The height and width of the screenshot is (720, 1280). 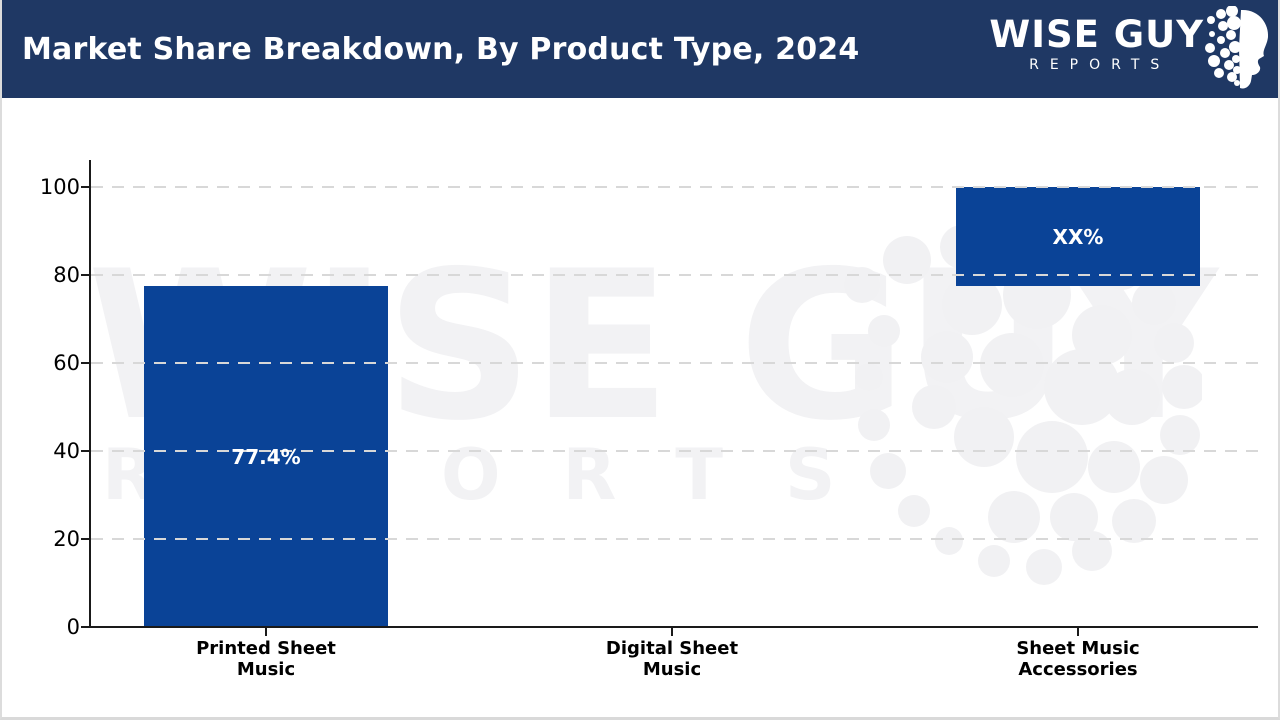 I want to click on brand-subname: REPORTS, so click(x=1100, y=65).